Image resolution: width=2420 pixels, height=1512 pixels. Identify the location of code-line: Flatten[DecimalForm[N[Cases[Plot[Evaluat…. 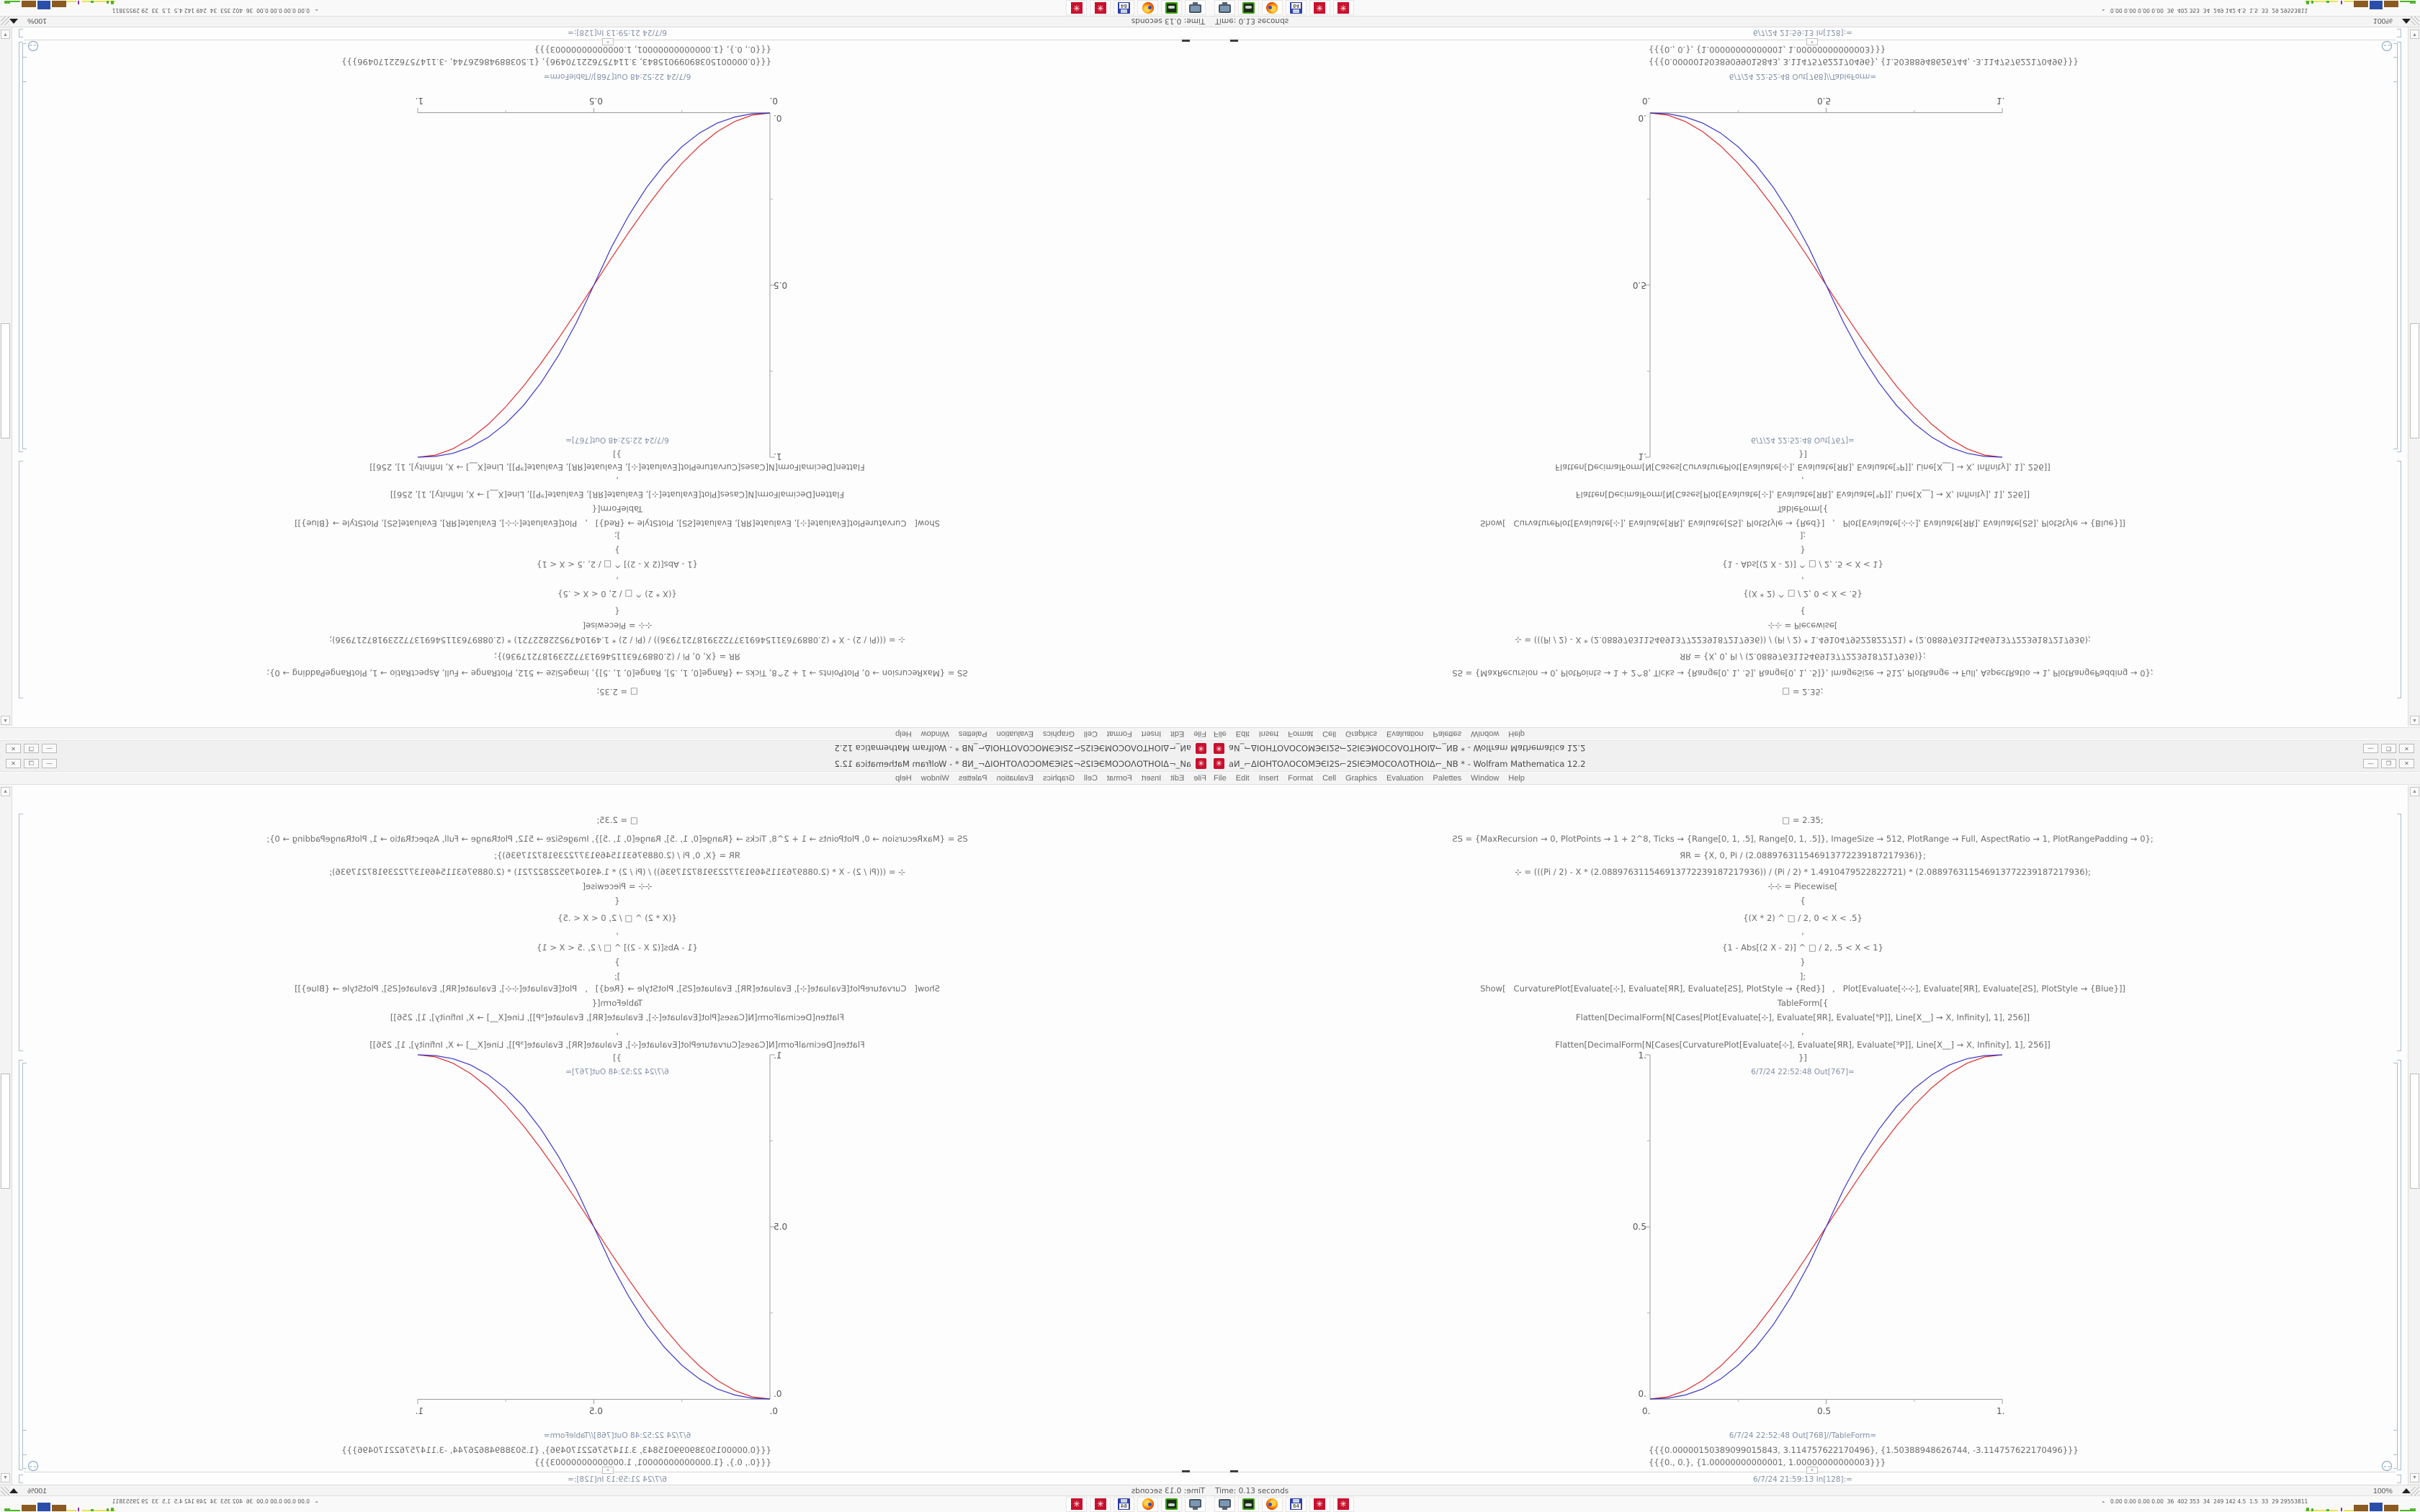
(617, 495).